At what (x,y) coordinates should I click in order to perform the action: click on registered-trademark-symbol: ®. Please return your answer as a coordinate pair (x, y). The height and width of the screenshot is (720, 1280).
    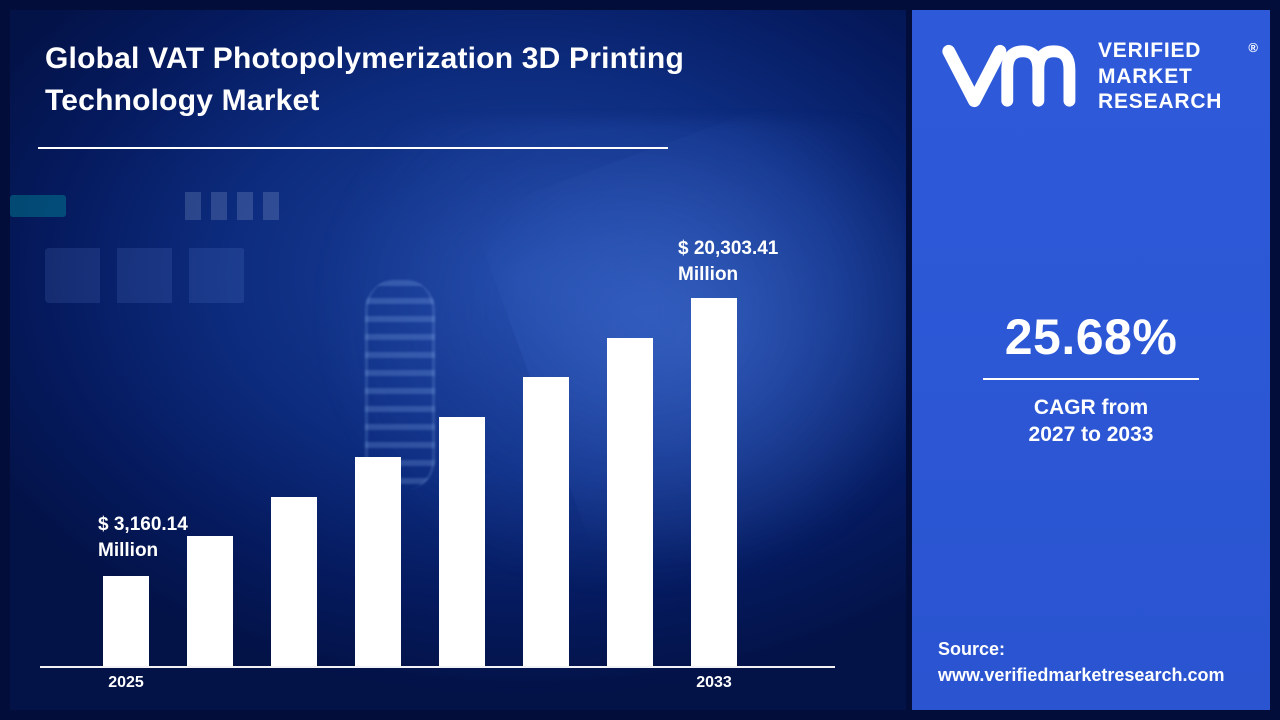
    Looking at the image, I should click on (1253, 47).